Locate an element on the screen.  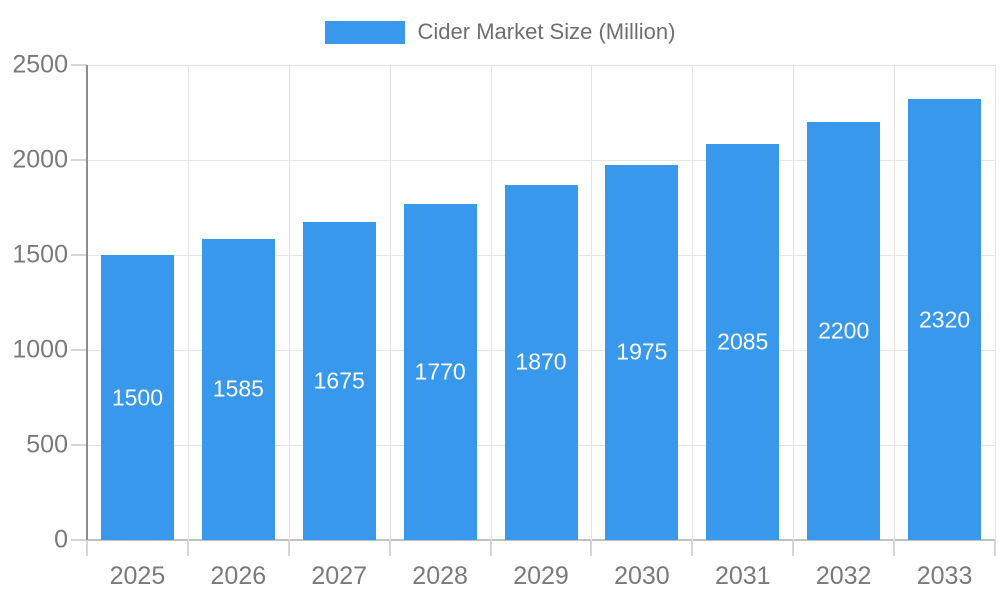
bar-2029 is located at coordinates (541, 362).